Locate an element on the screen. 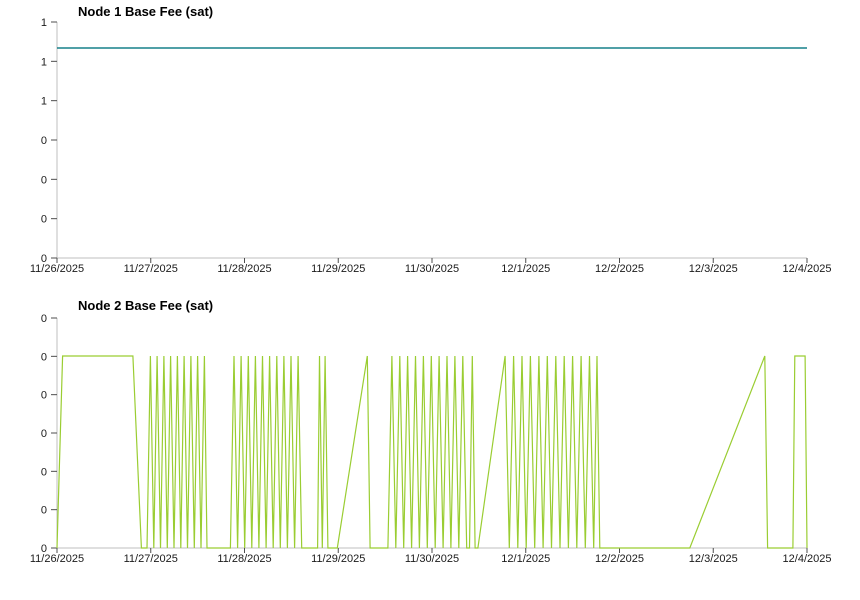  node2-chart-title: Node 2 Base Fee (sat) is located at coordinates (146, 305).